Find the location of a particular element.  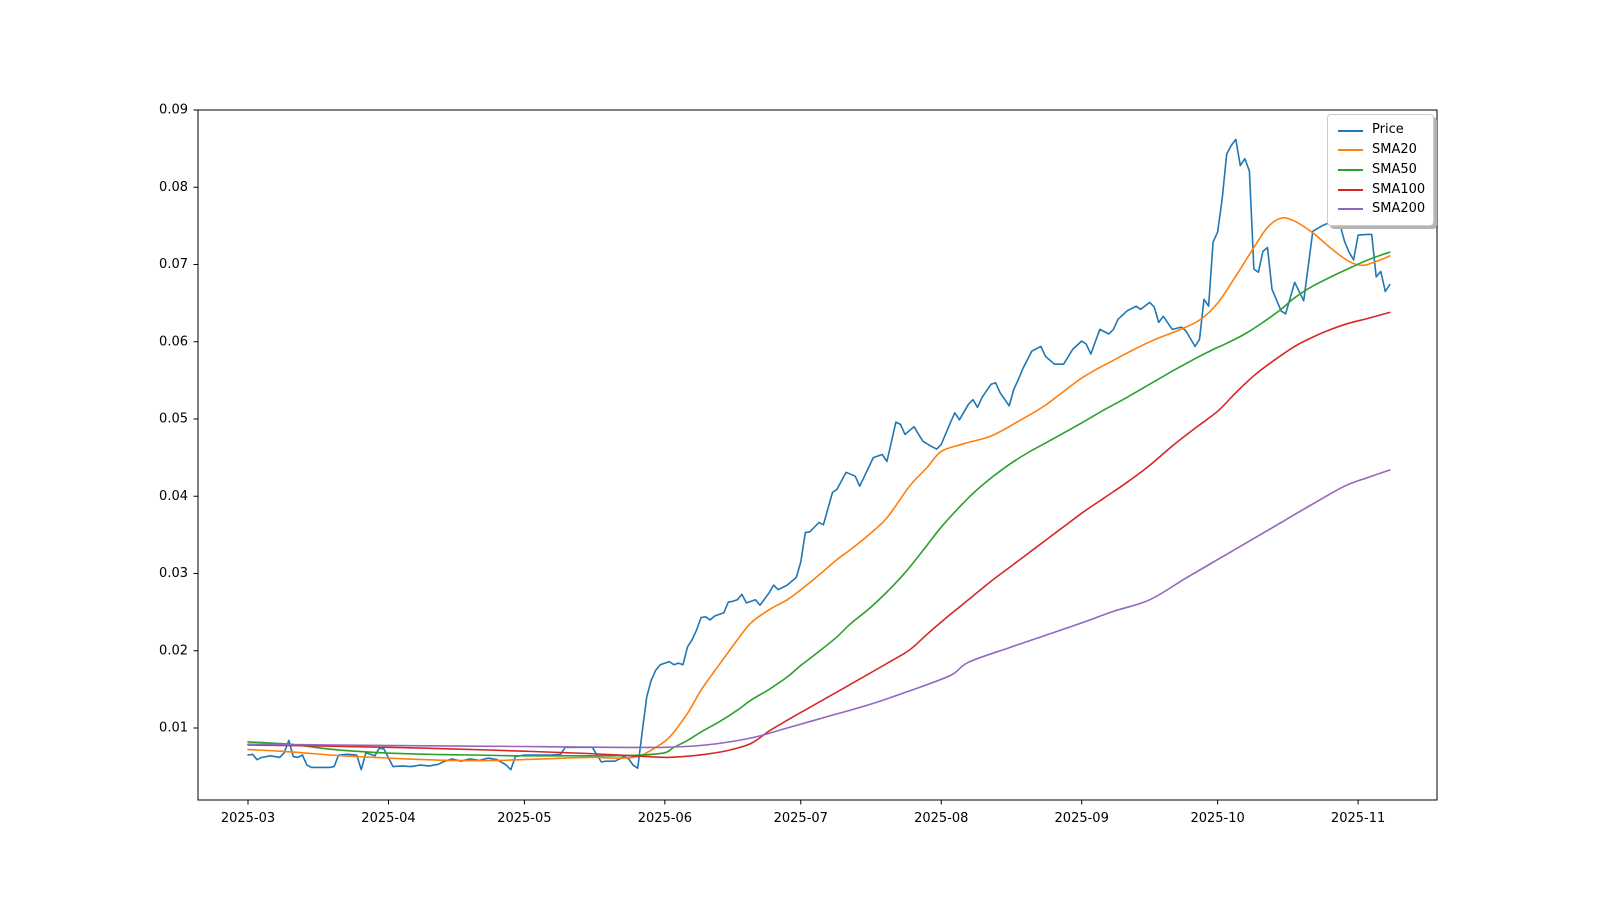

x-tick-label: 2025-08 is located at coordinates (941, 818).